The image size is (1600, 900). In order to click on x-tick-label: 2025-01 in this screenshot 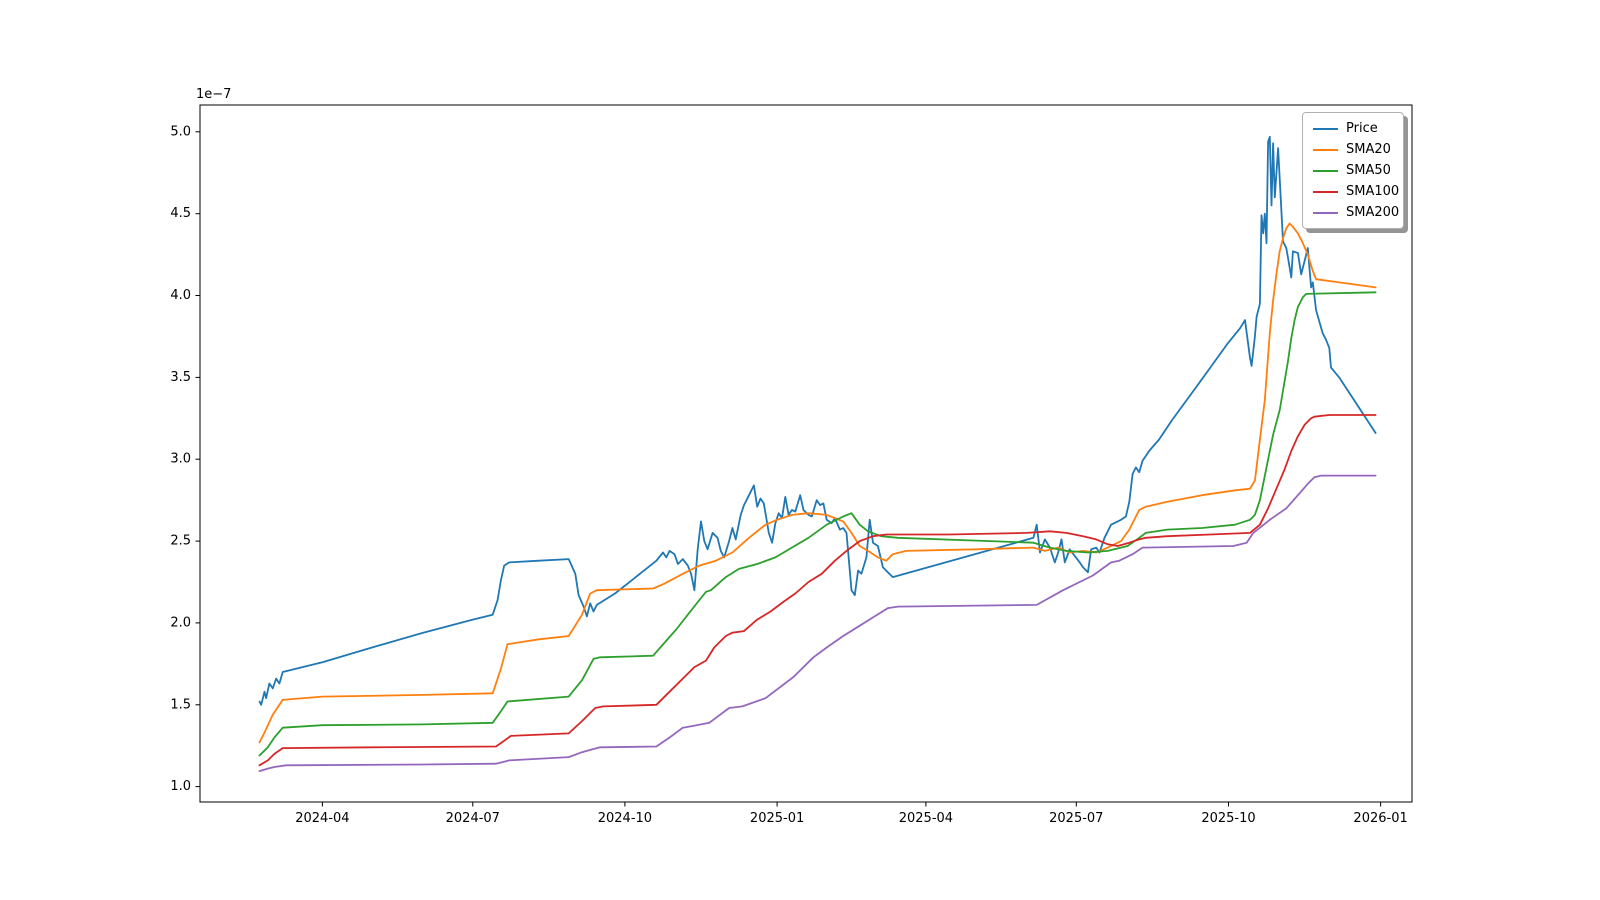, I will do `click(777, 818)`.